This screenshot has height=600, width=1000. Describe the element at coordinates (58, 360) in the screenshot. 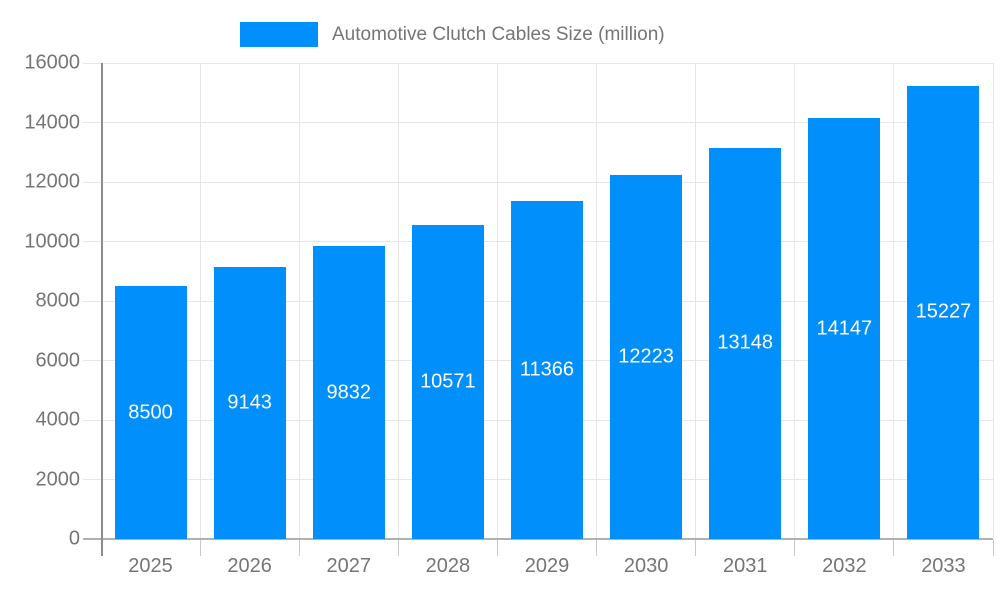

I see `y-tick-label: 6000` at that location.